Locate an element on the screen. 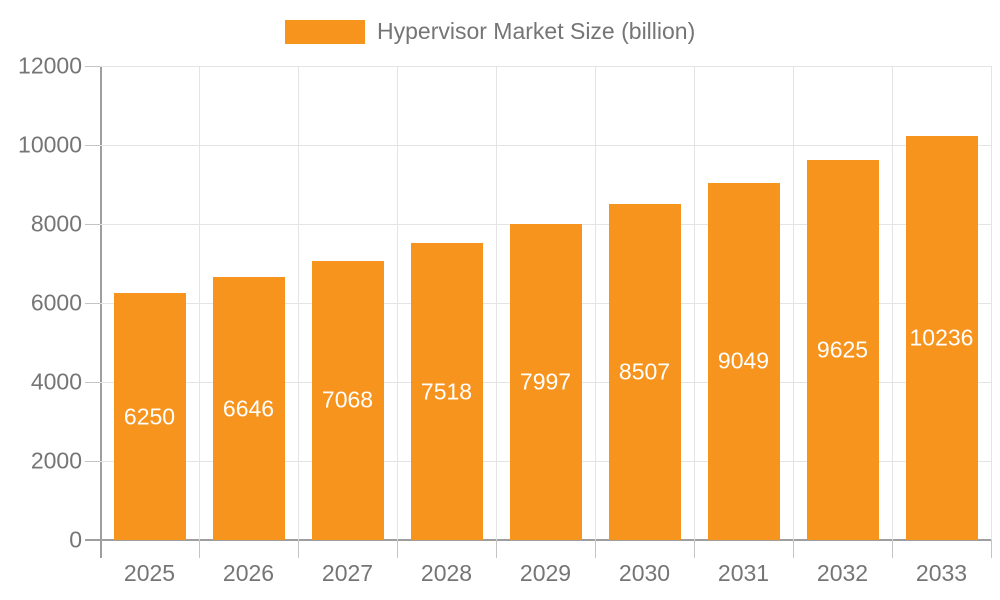 This screenshot has width=1000, height=600. bar: 10236 is located at coordinates (941, 337).